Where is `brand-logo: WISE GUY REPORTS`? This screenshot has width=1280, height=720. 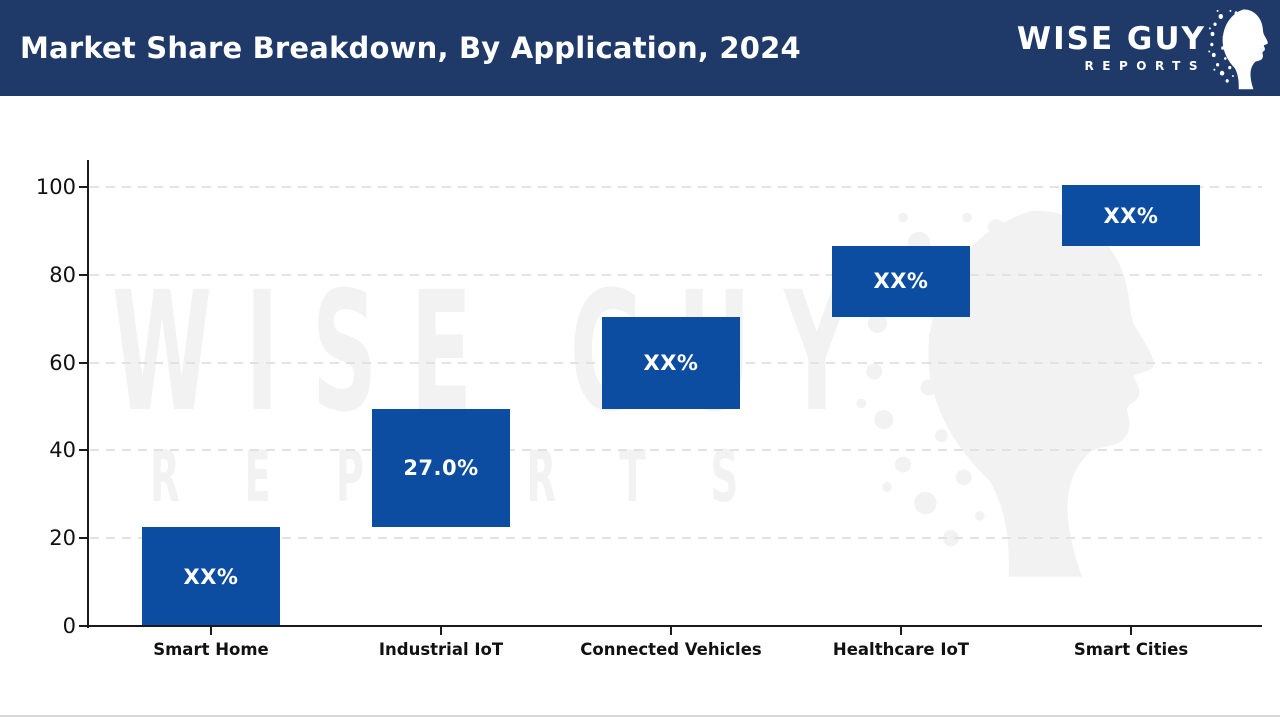 brand-logo: WISE GUY REPORTS is located at coordinates (1144, 48).